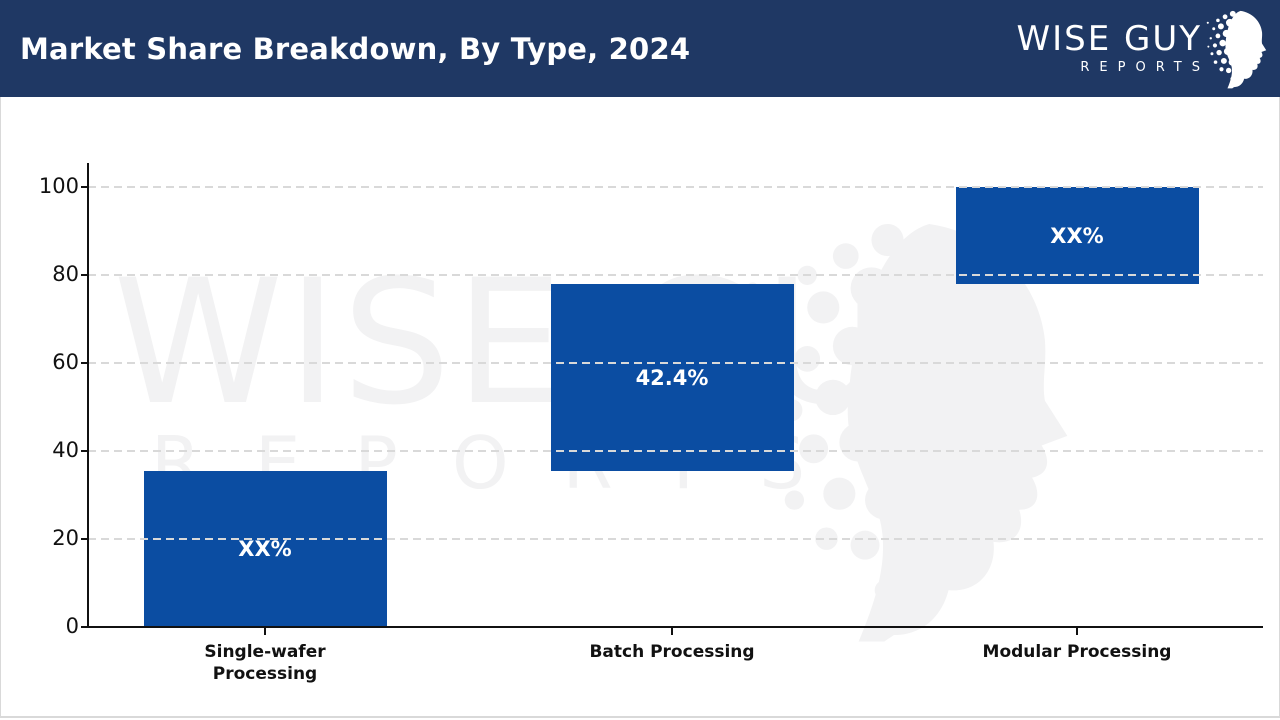 This screenshot has height=720, width=1280. Describe the element at coordinates (65, 538) in the screenshot. I see `y-axis-tick-label: 20` at that location.